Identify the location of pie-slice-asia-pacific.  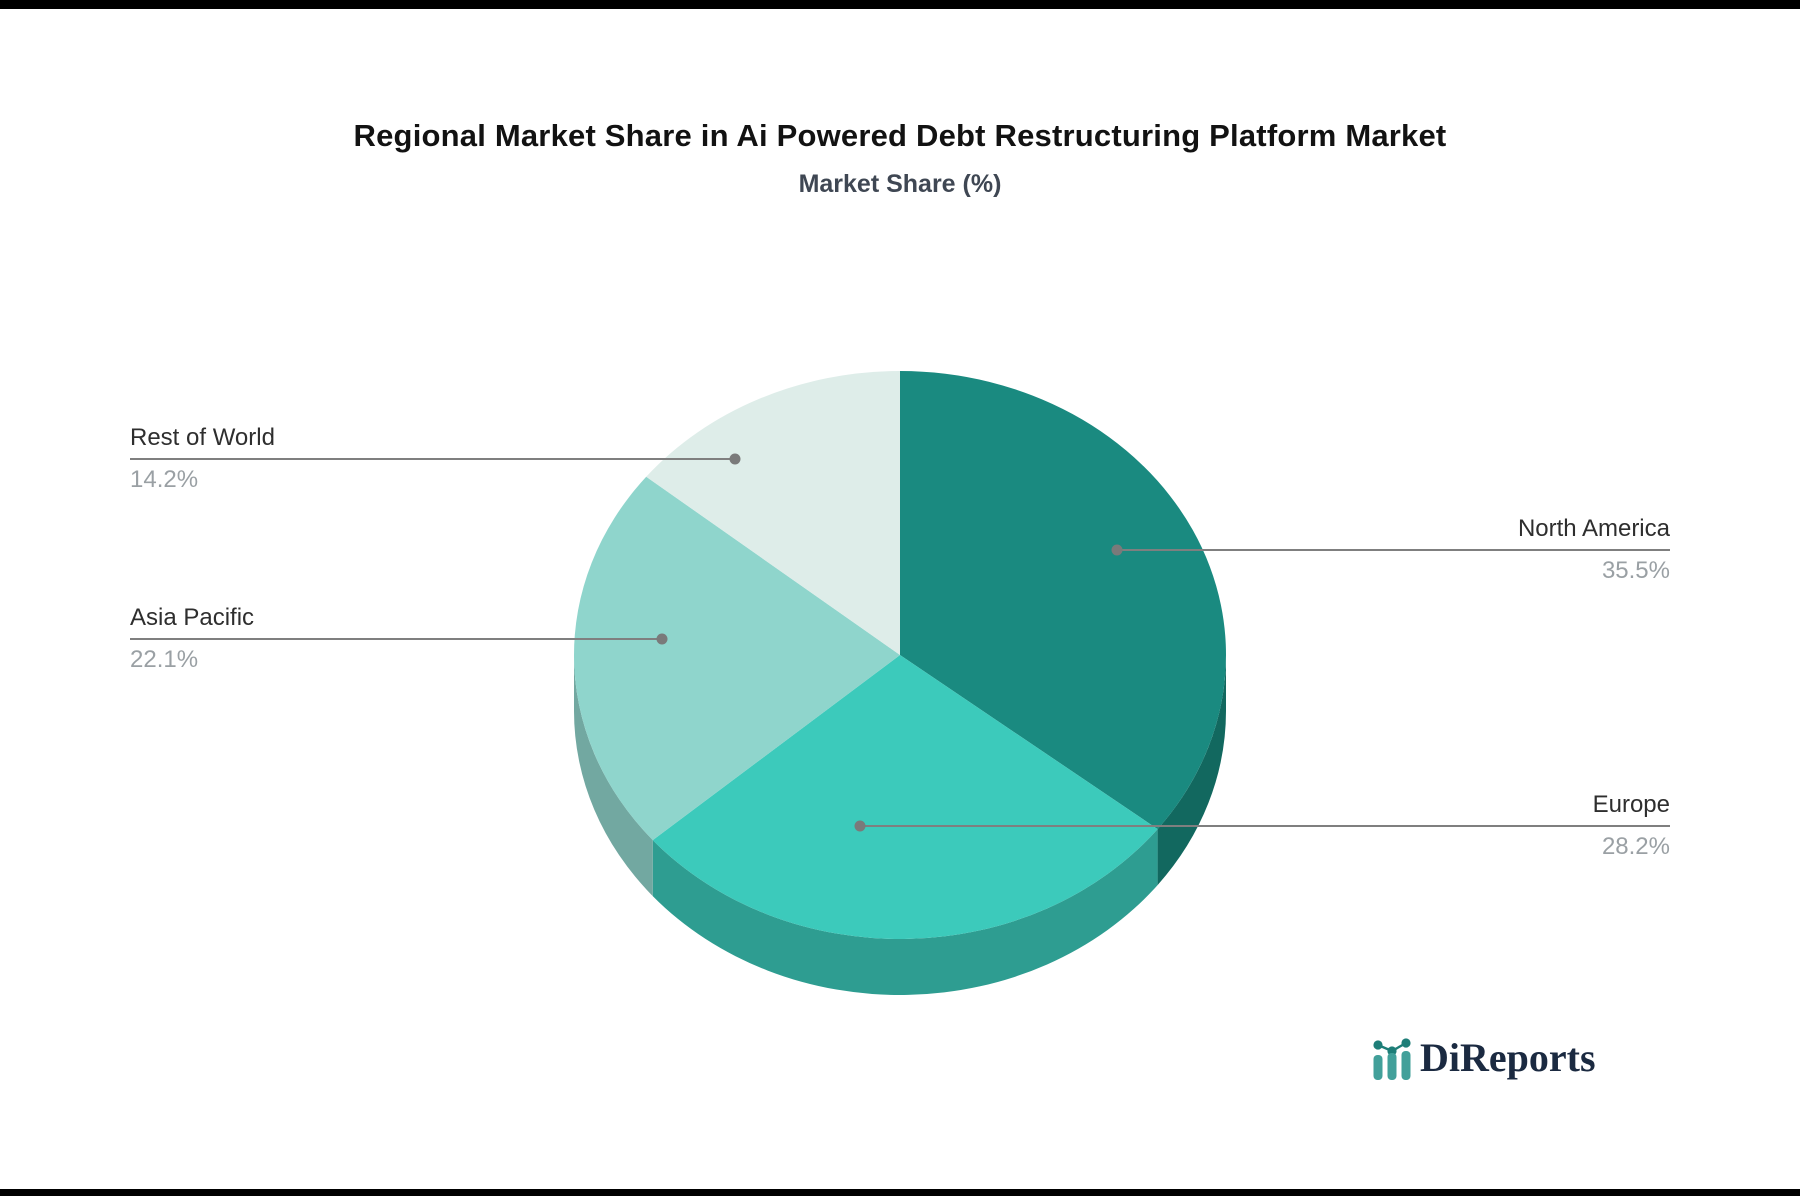
(736, 658).